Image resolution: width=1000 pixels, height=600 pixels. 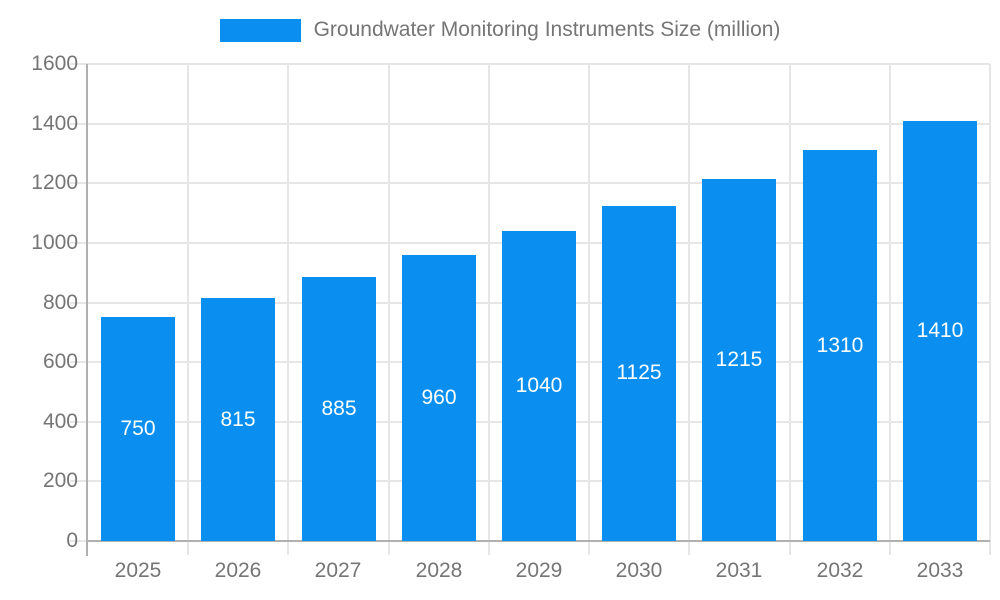 What do you see at coordinates (138, 570) in the screenshot?
I see `x-axis-label: 2025` at bounding box center [138, 570].